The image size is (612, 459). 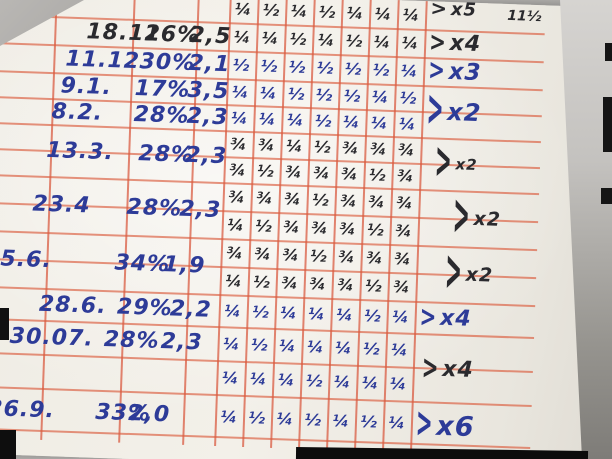 I want to click on value-cell: 2,2, so click(x=191, y=309).